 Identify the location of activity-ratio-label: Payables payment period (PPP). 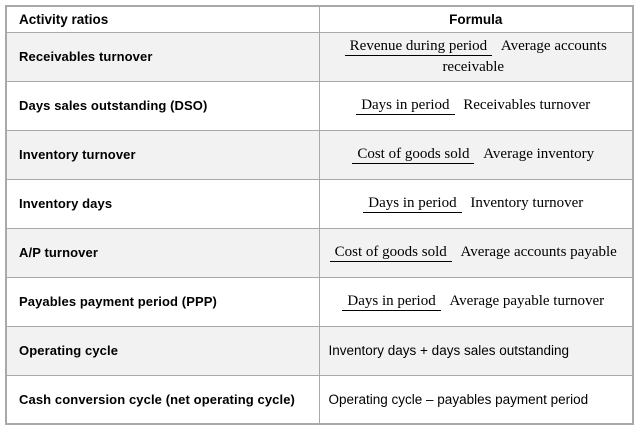
(162, 301).